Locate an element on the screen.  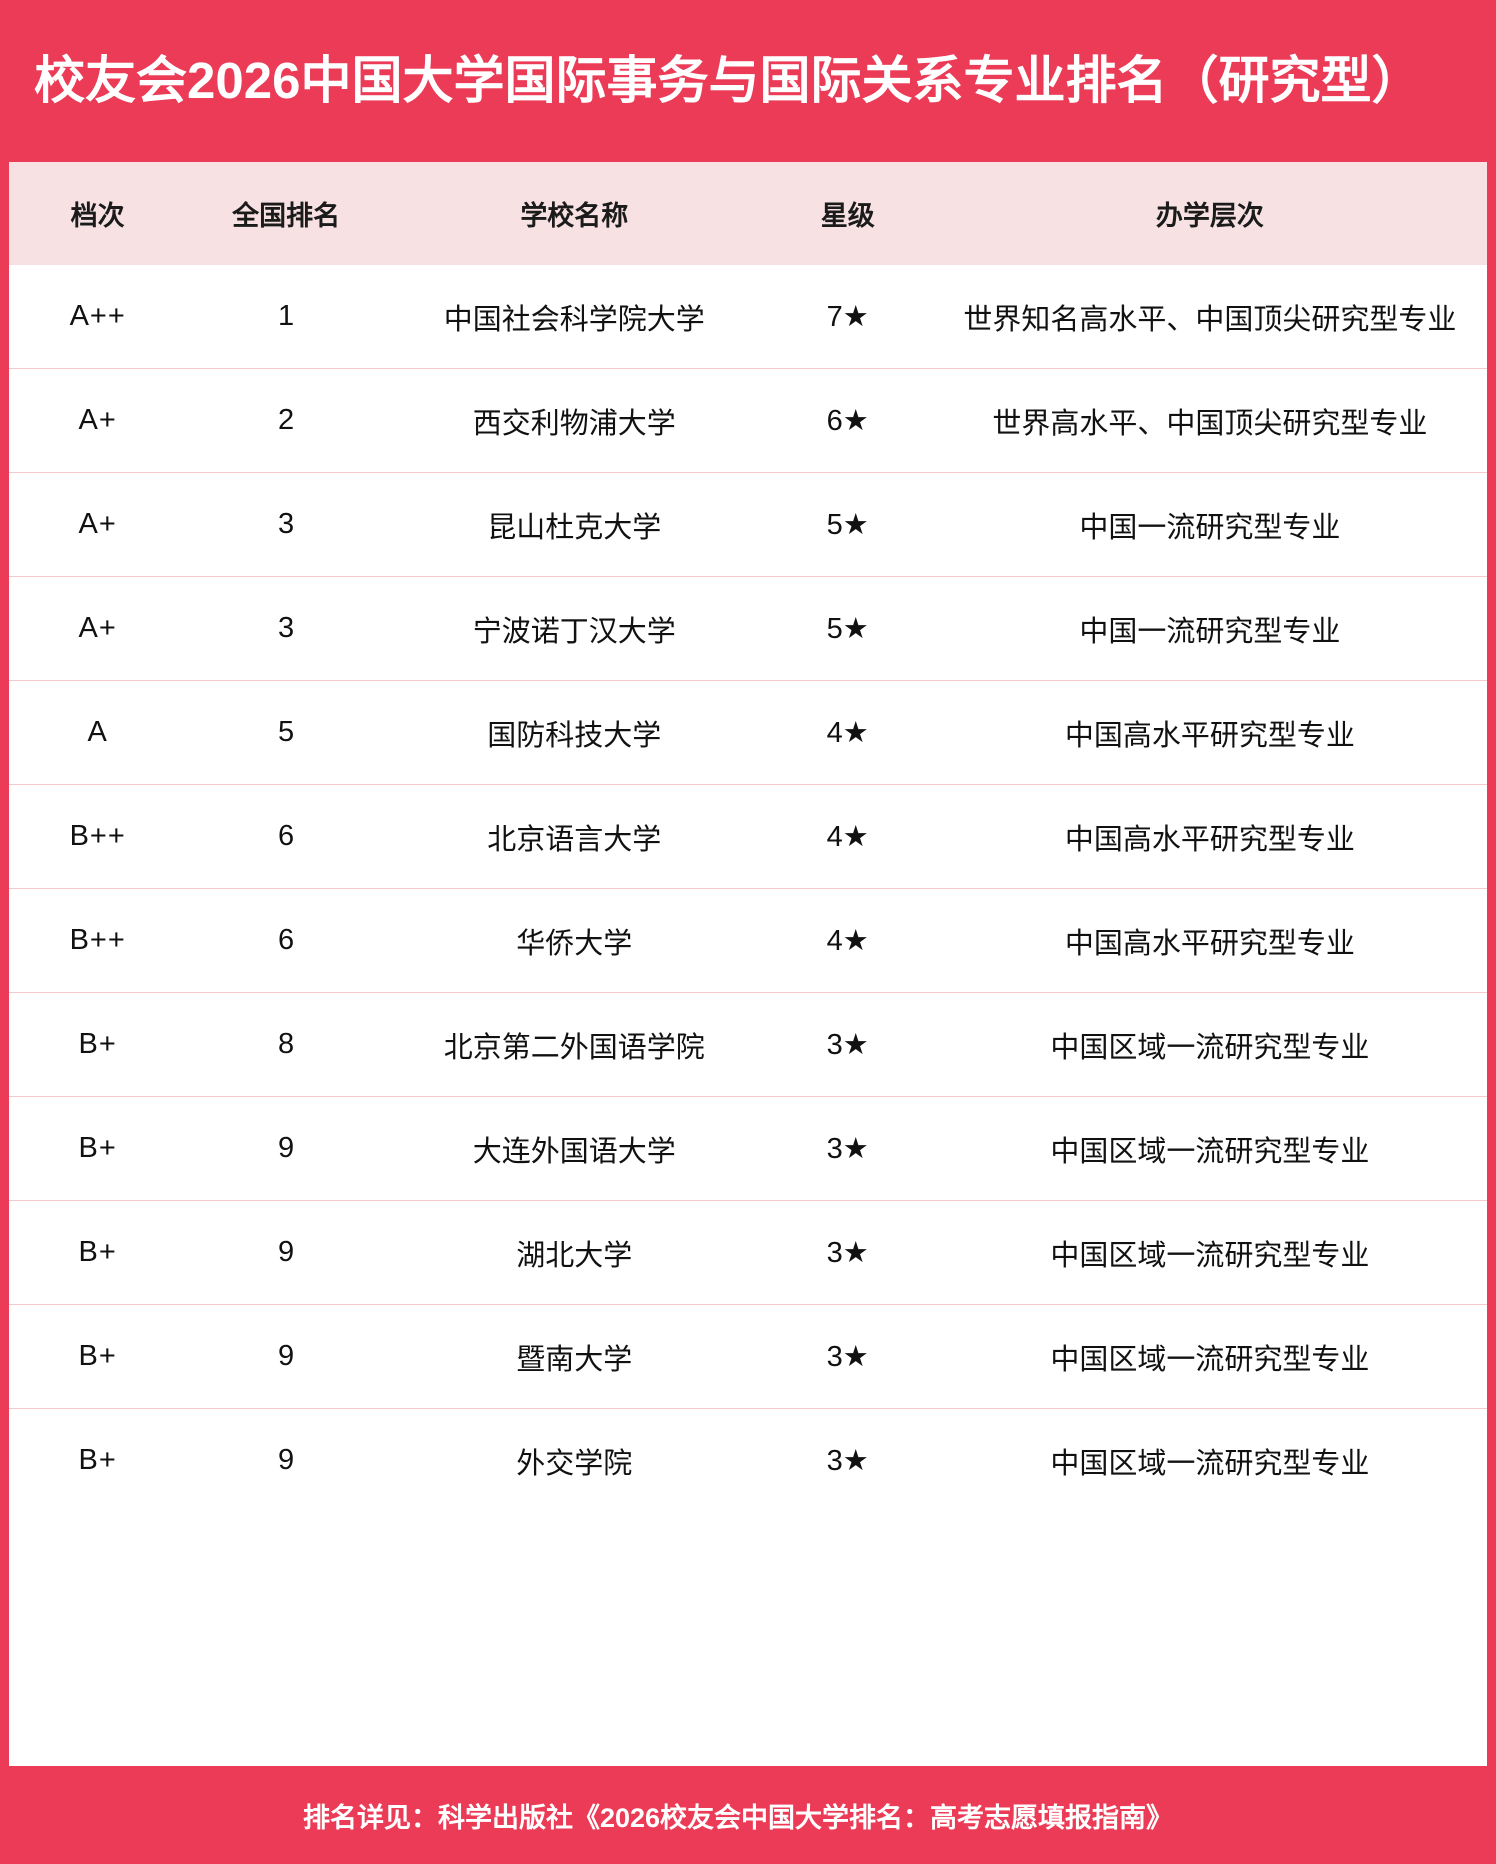
cell-star: 7★ is located at coordinates (847, 317).